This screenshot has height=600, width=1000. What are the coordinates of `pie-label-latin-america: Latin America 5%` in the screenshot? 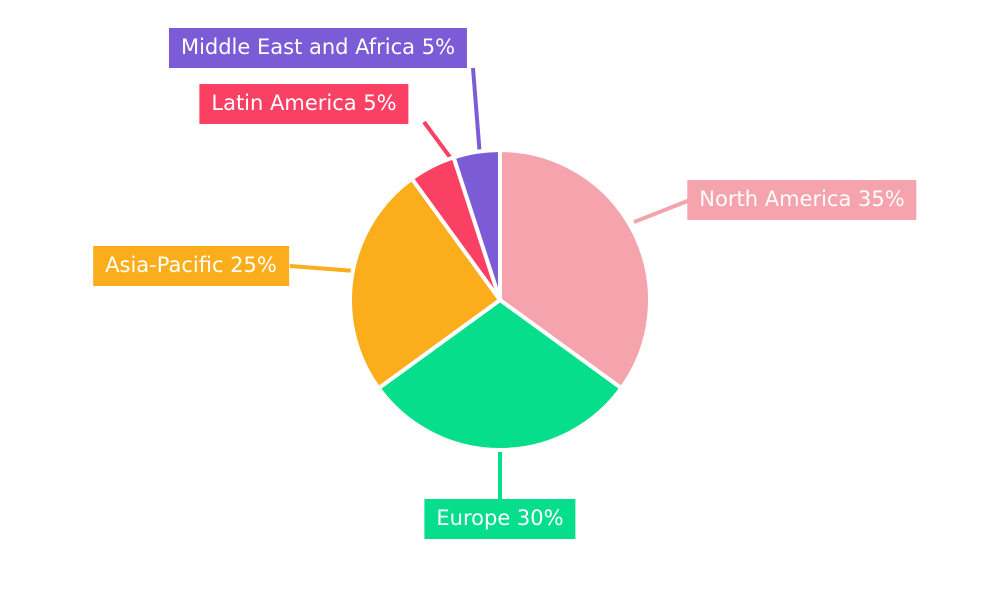 It's located at (304, 104).